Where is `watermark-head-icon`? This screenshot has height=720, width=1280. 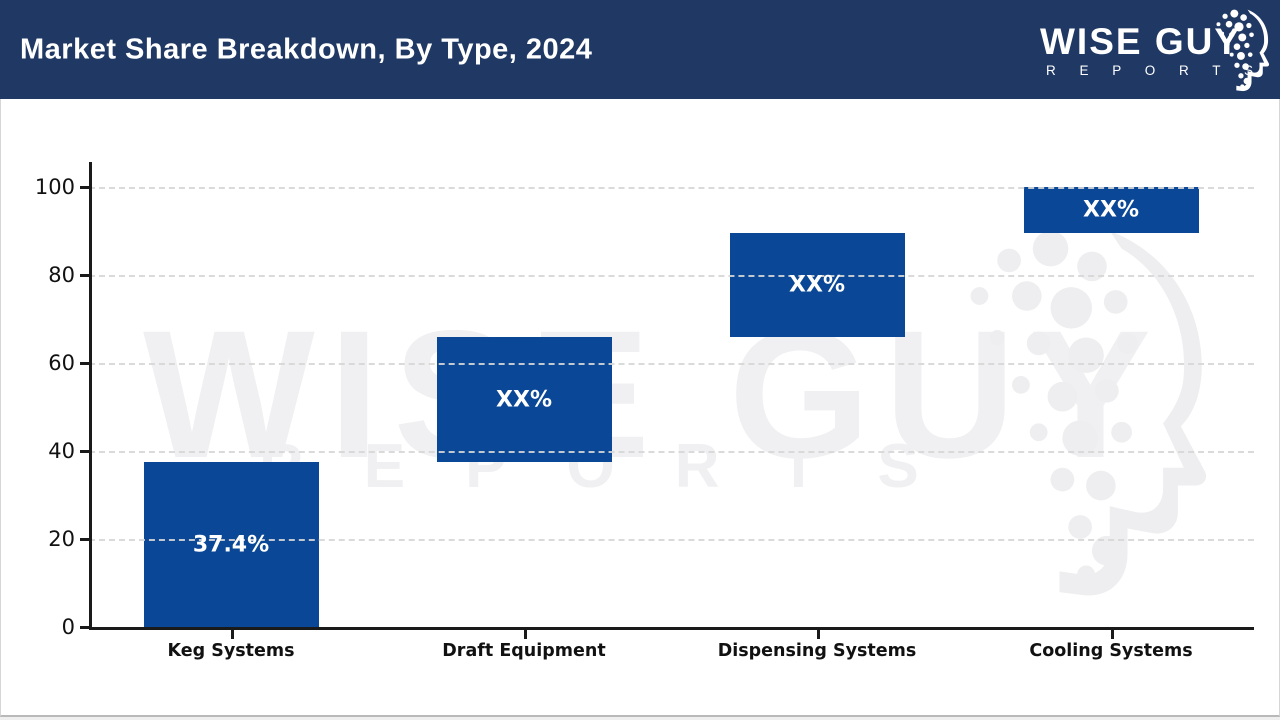
watermark-head-icon is located at coordinates (1088, 413).